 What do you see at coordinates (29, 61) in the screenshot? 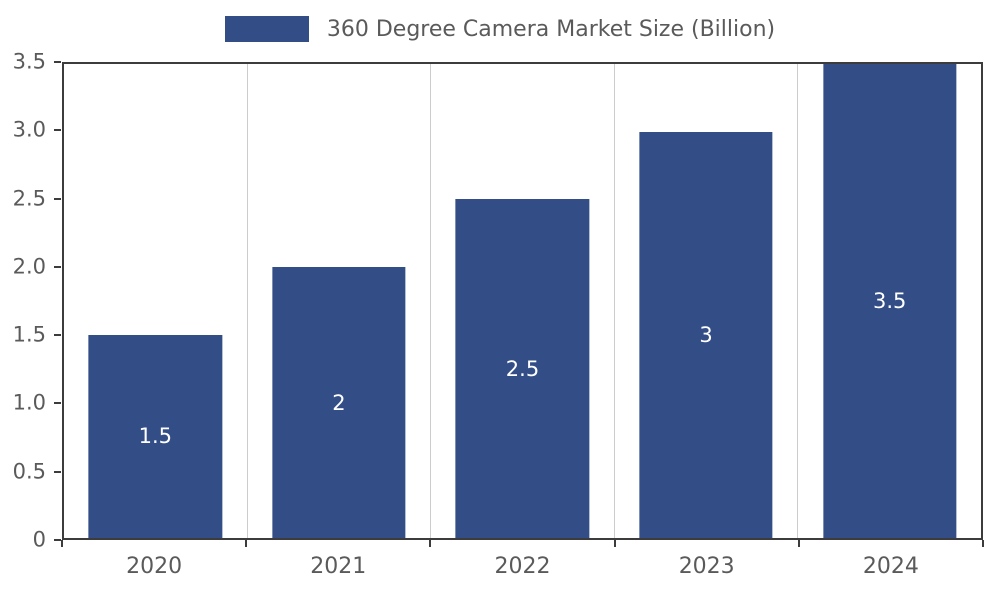
I see `y-tick-label: 3.5` at bounding box center [29, 61].